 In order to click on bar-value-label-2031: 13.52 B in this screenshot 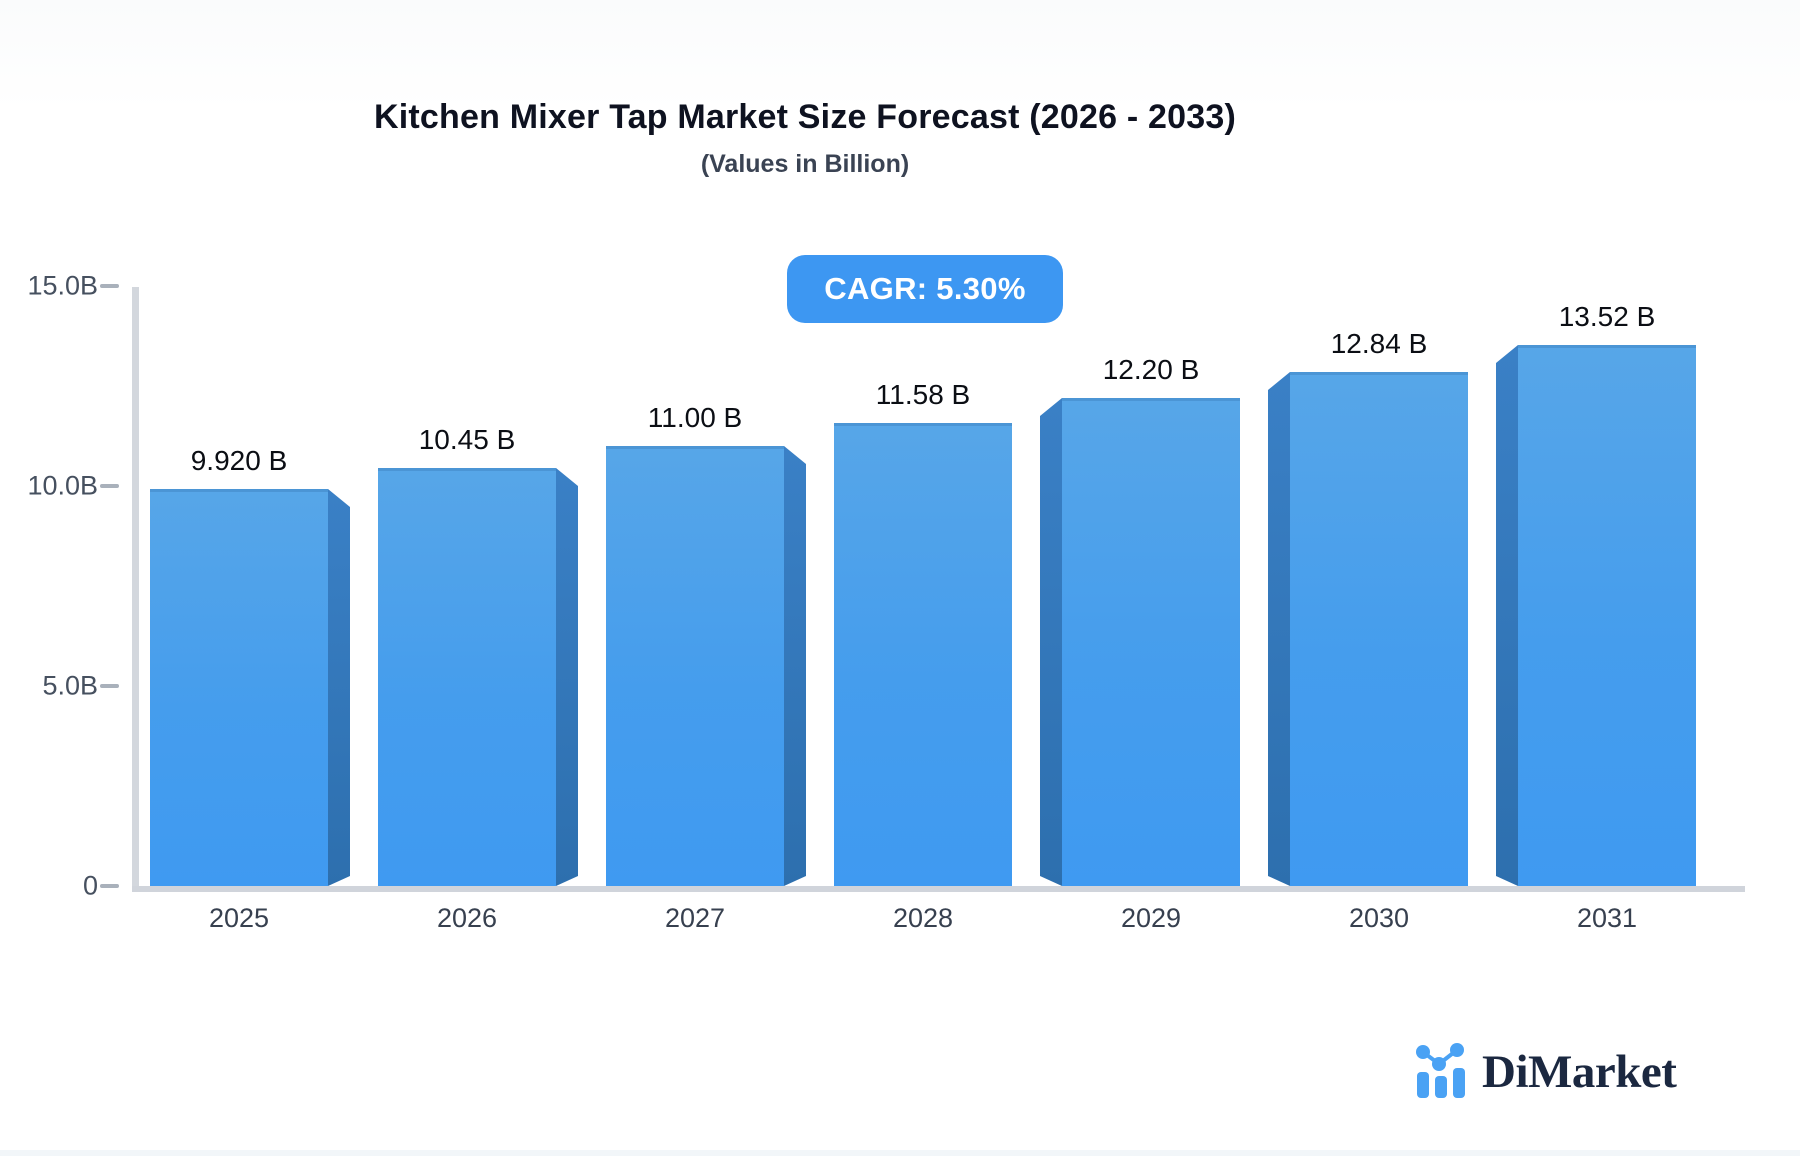, I will do `click(1607, 316)`.